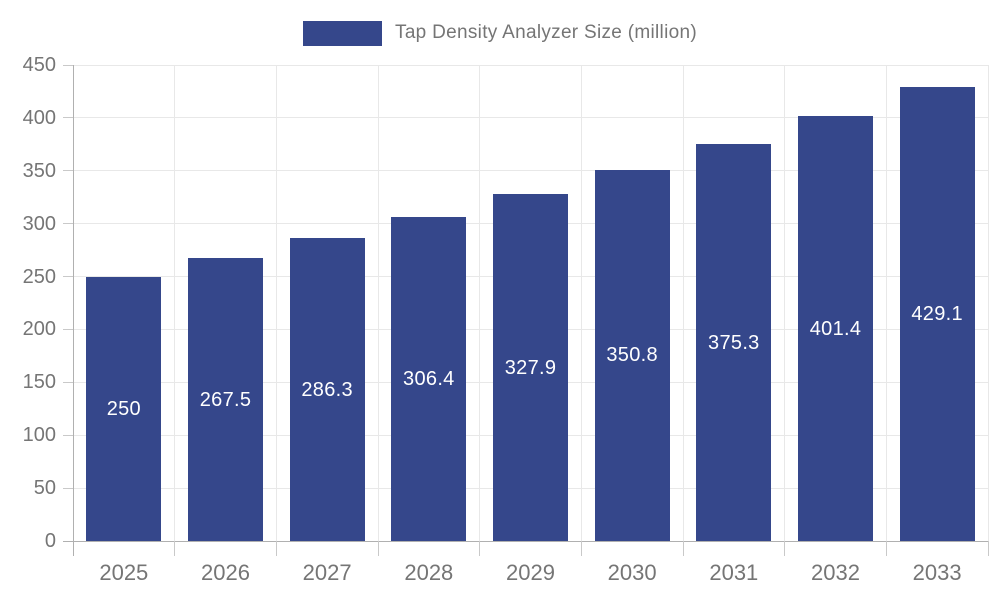 Image resolution: width=1000 pixels, height=600 pixels. What do you see at coordinates (39, 170) in the screenshot?
I see `y-axis-tick-label: 350` at bounding box center [39, 170].